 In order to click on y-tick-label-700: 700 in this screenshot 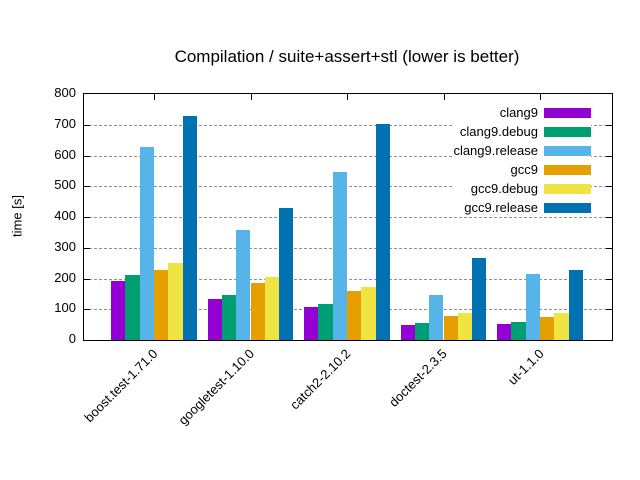, I will do `click(65, 123)`.